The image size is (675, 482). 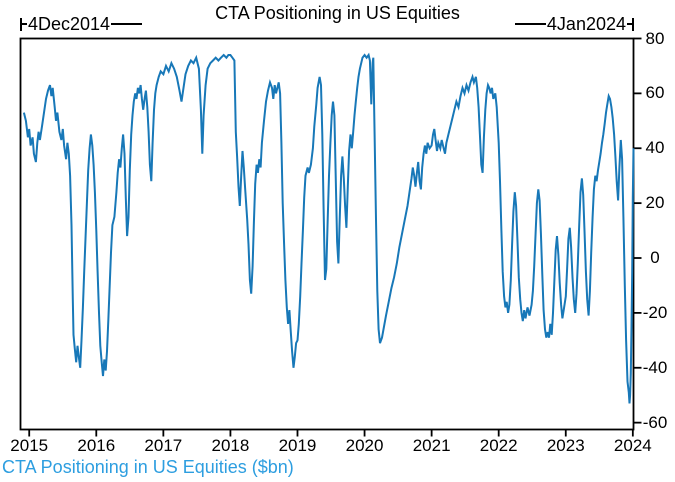 What do you see at coordinates (655, 148) in the screenshot?
I see `y-tick-label: 40` at bounding box center [655, 148].